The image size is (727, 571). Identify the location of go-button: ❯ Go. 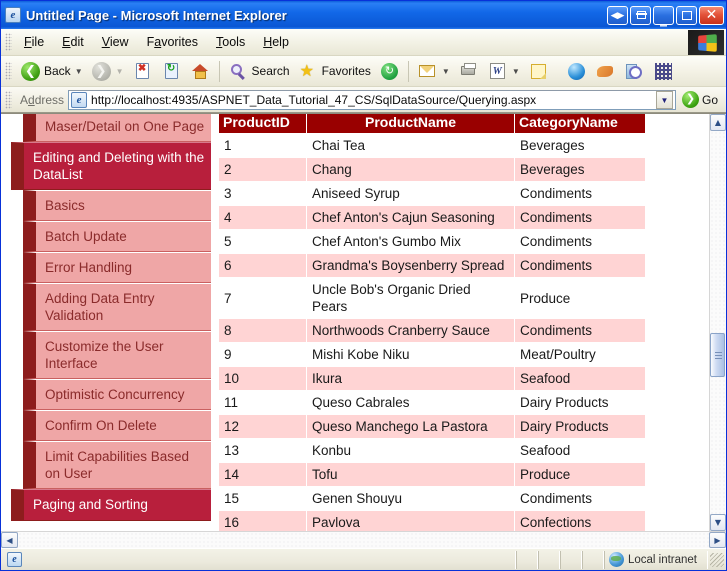
(701, 99).